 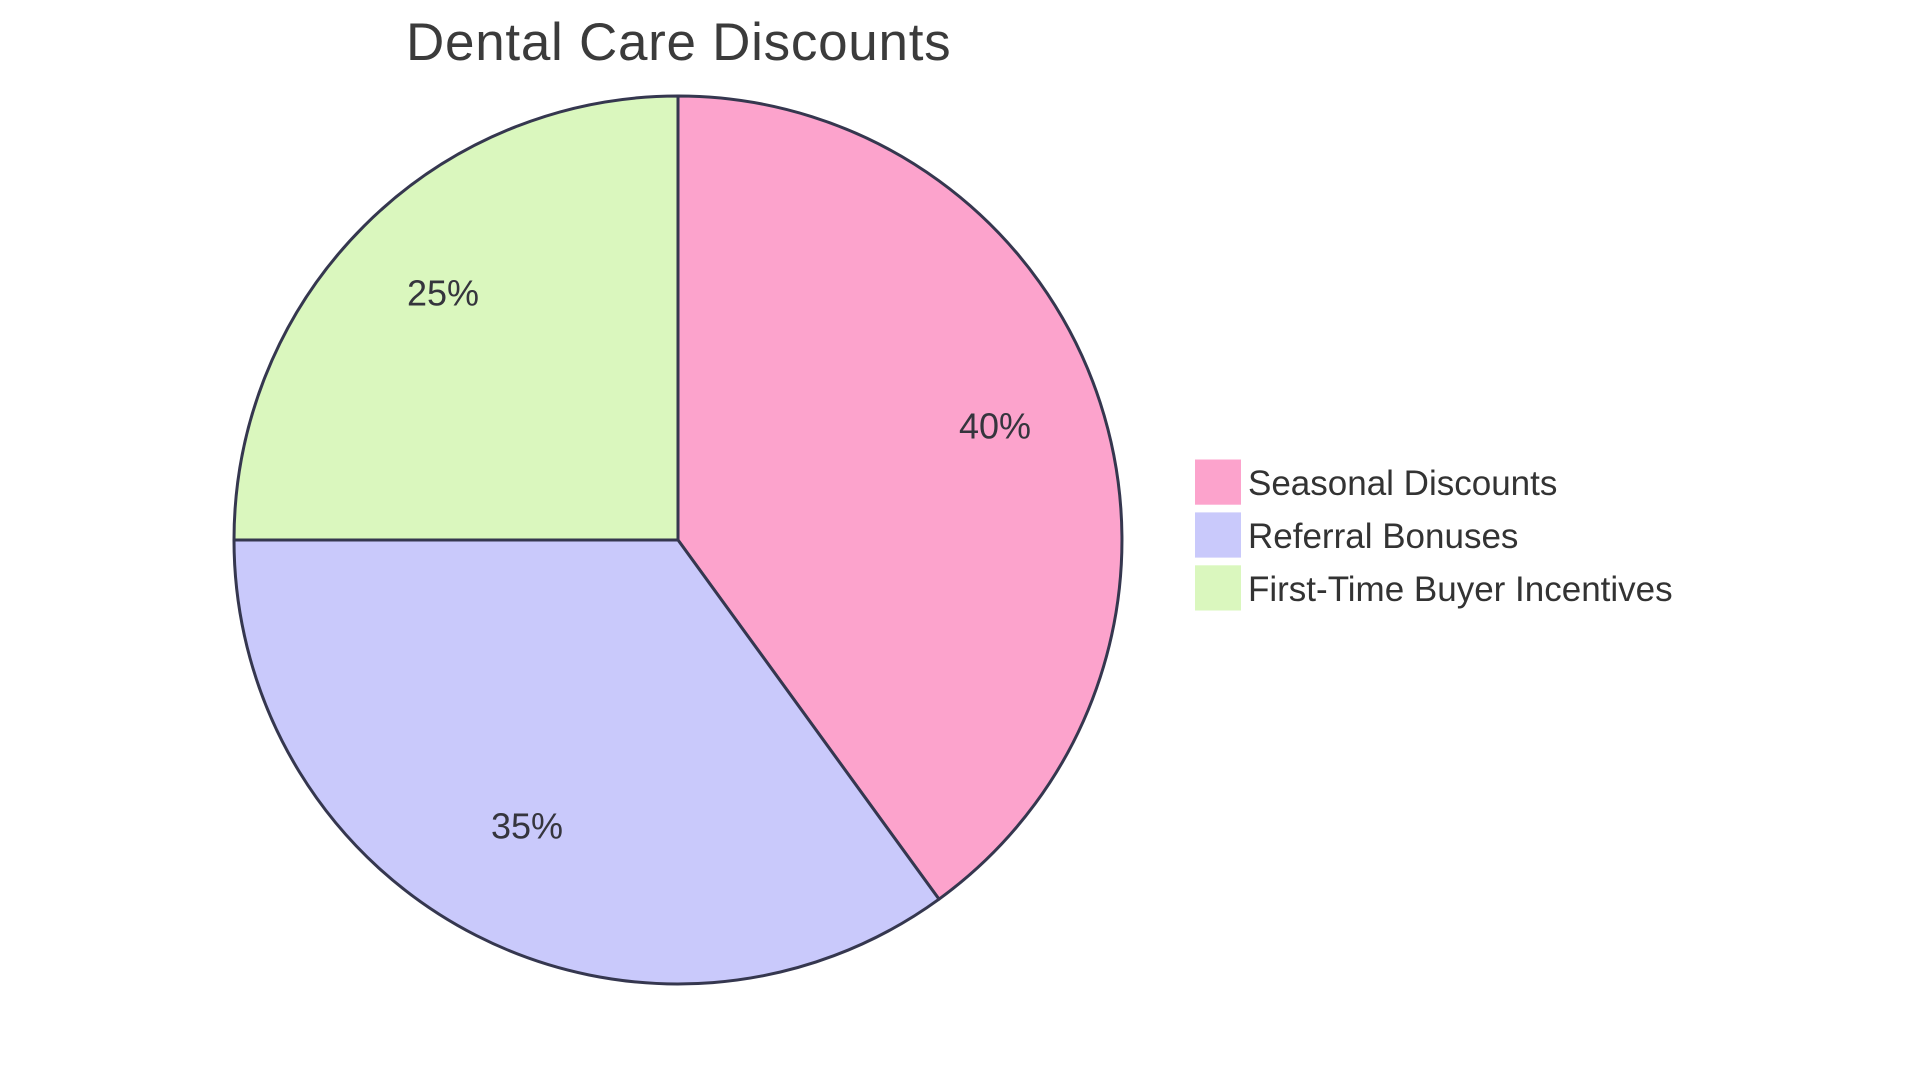 What do you see at coordinates (443, 293) in the screenshot?
I see `svg-text: 25%` at bounding box center [443, 293].